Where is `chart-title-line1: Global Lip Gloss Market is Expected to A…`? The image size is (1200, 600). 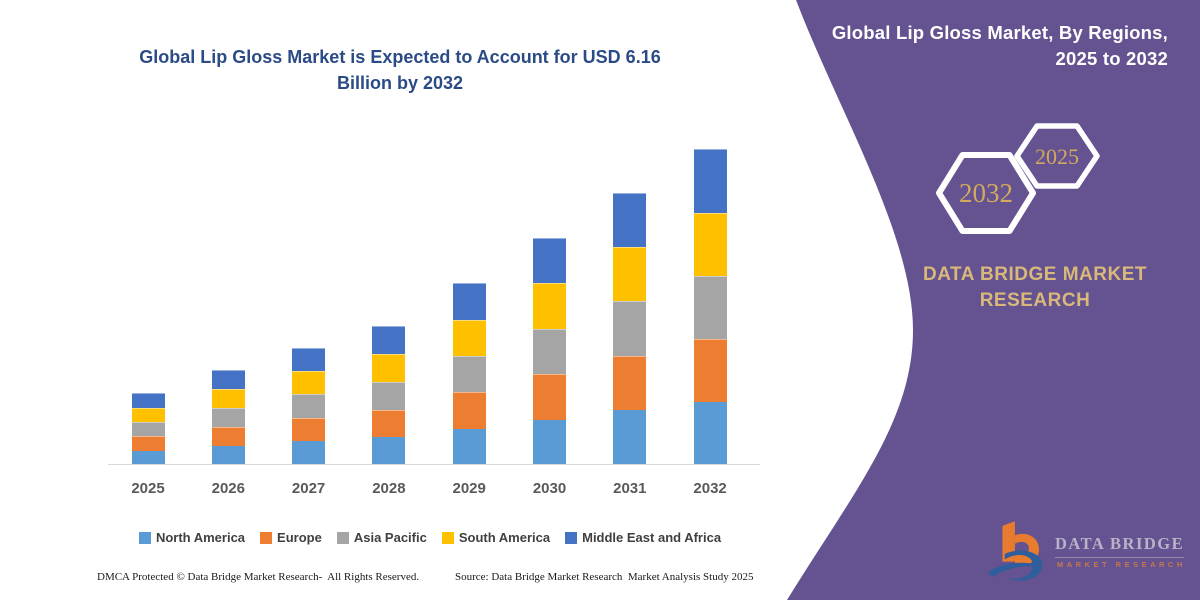 chart-title-line1: Global Lip Gloss Market is Expected to A… is located at coordinates (400, 57).